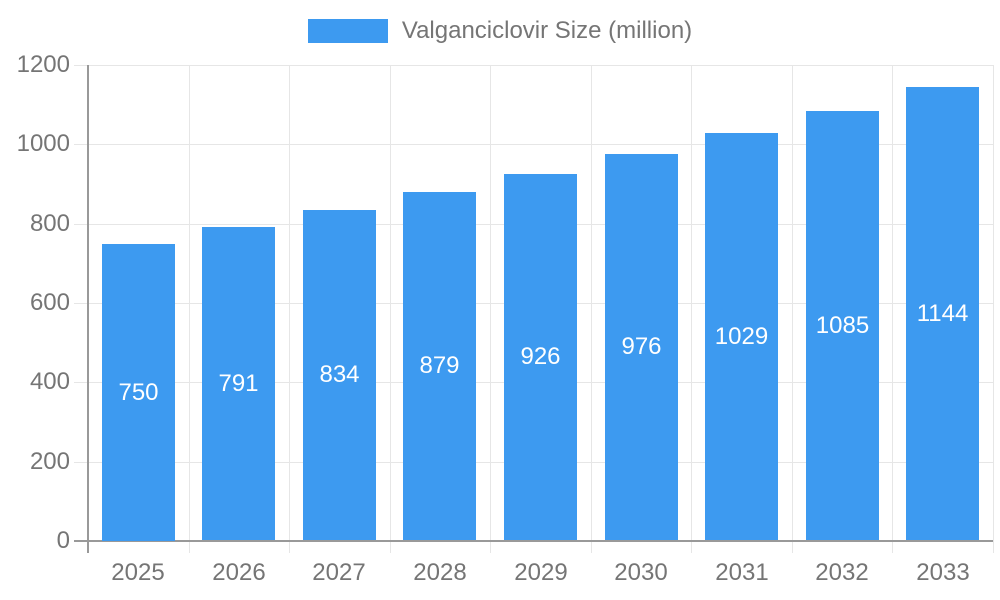 The width and height of the screenshot is (1000, 600). What do you see at coordinates (541, 572) in the screenshot?
I see `x-tick-label: 2029` at bounding box center [541, 572].